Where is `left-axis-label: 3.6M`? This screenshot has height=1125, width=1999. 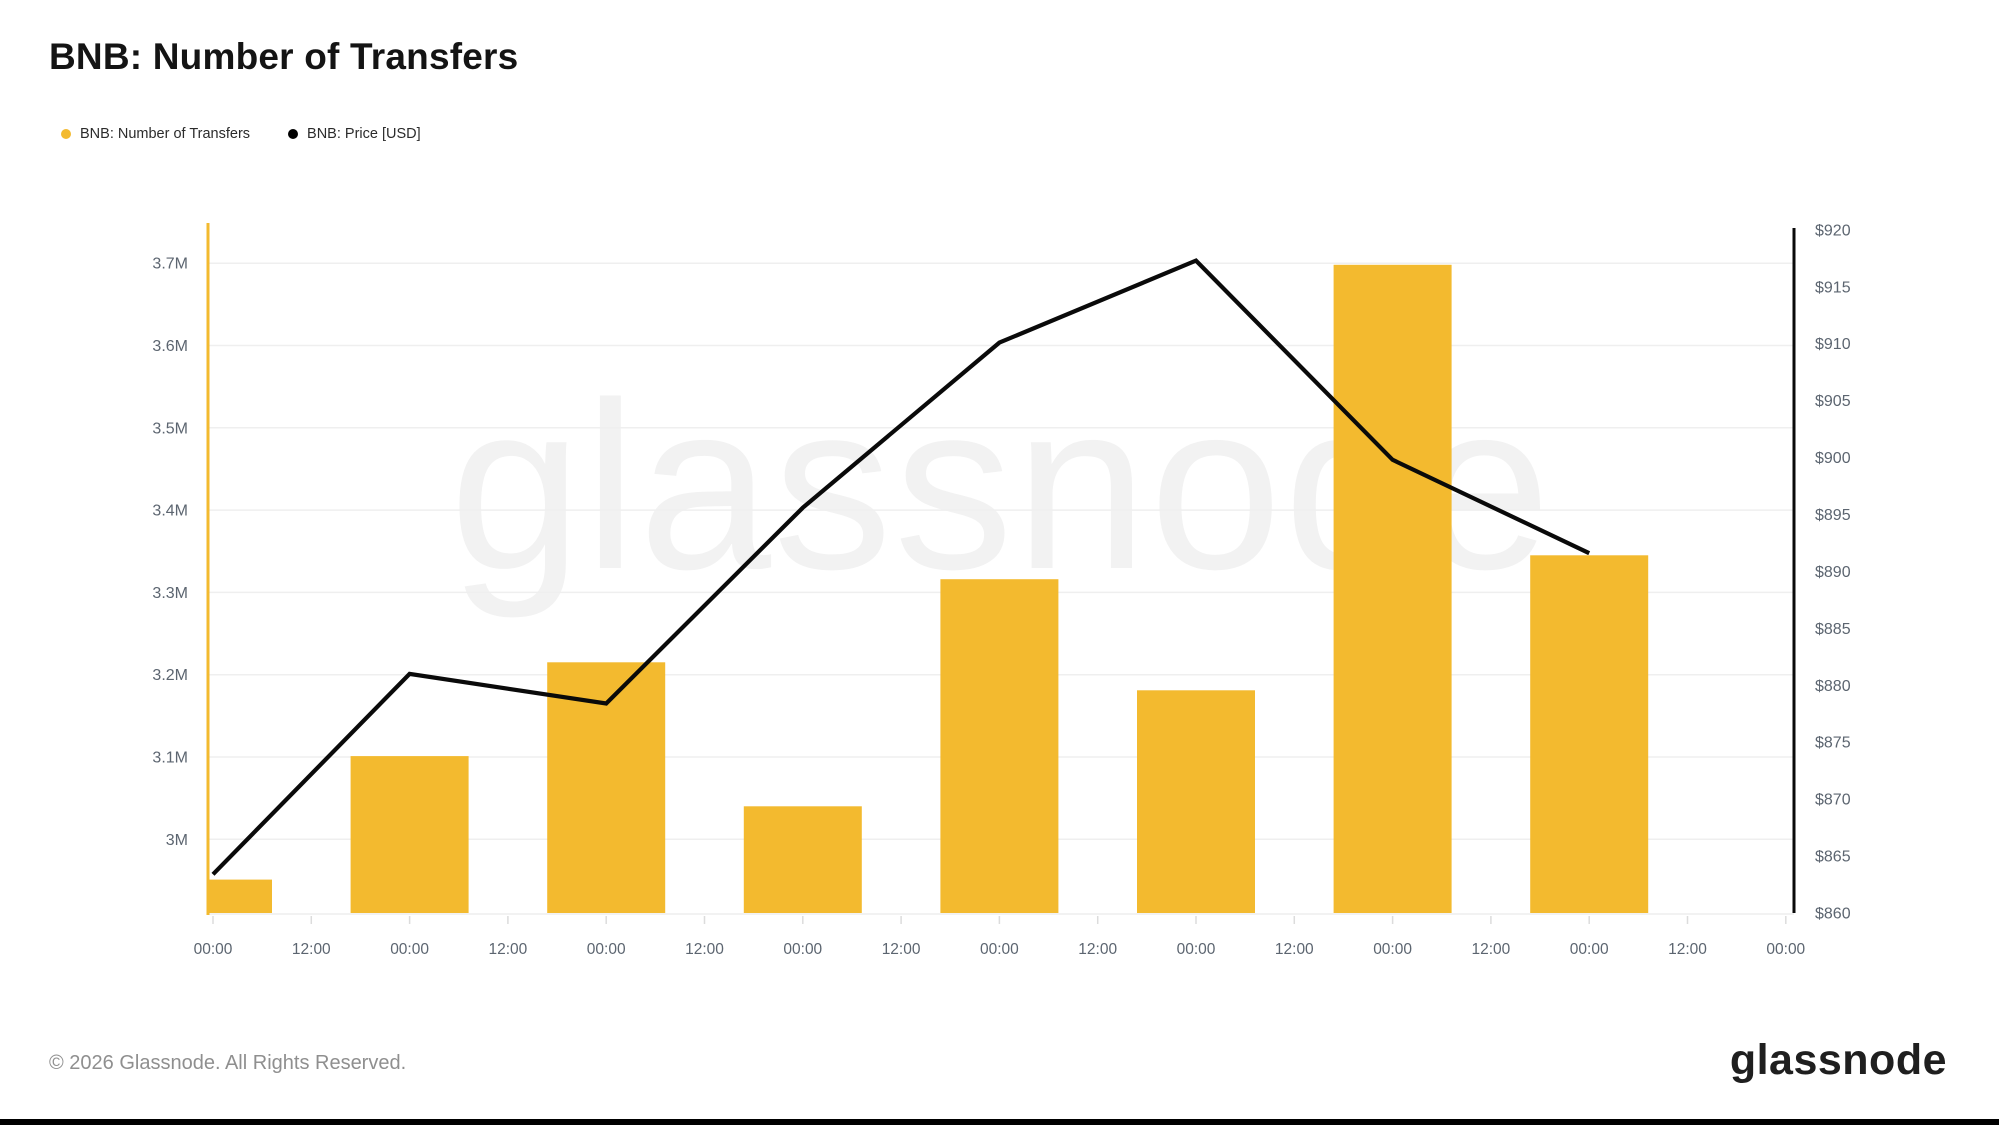 left-axis-label: 3.6M is located at coordinates (170, 346).